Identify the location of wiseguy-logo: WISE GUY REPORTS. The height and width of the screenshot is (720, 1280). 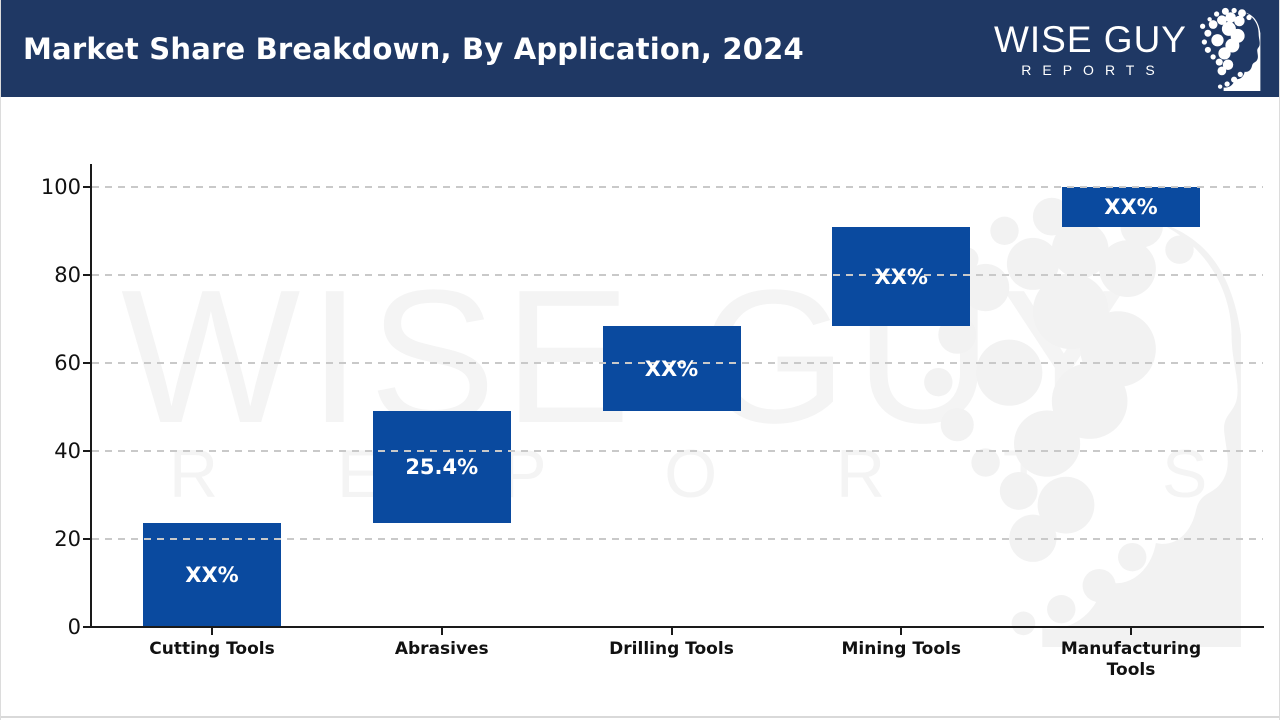
(1129, 49).